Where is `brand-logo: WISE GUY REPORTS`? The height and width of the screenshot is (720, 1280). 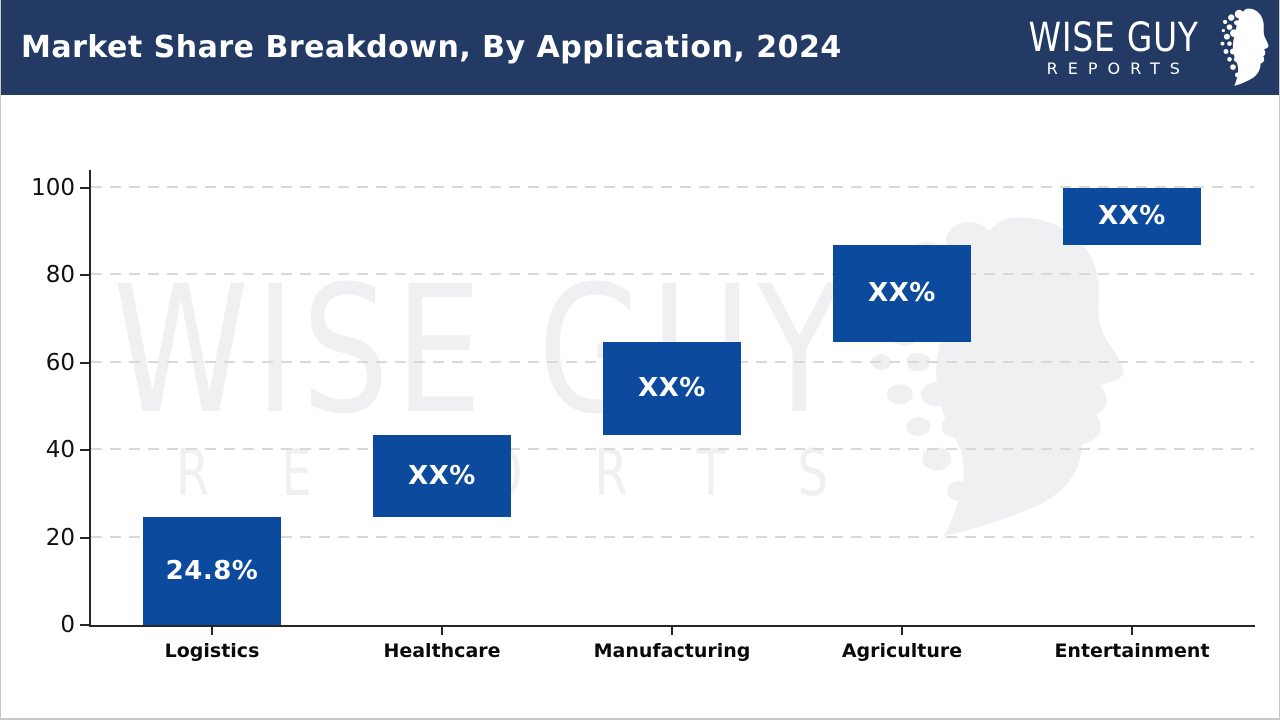
brand-logo: WISE GUY REPORTS is located at coordinates (1142, 48).